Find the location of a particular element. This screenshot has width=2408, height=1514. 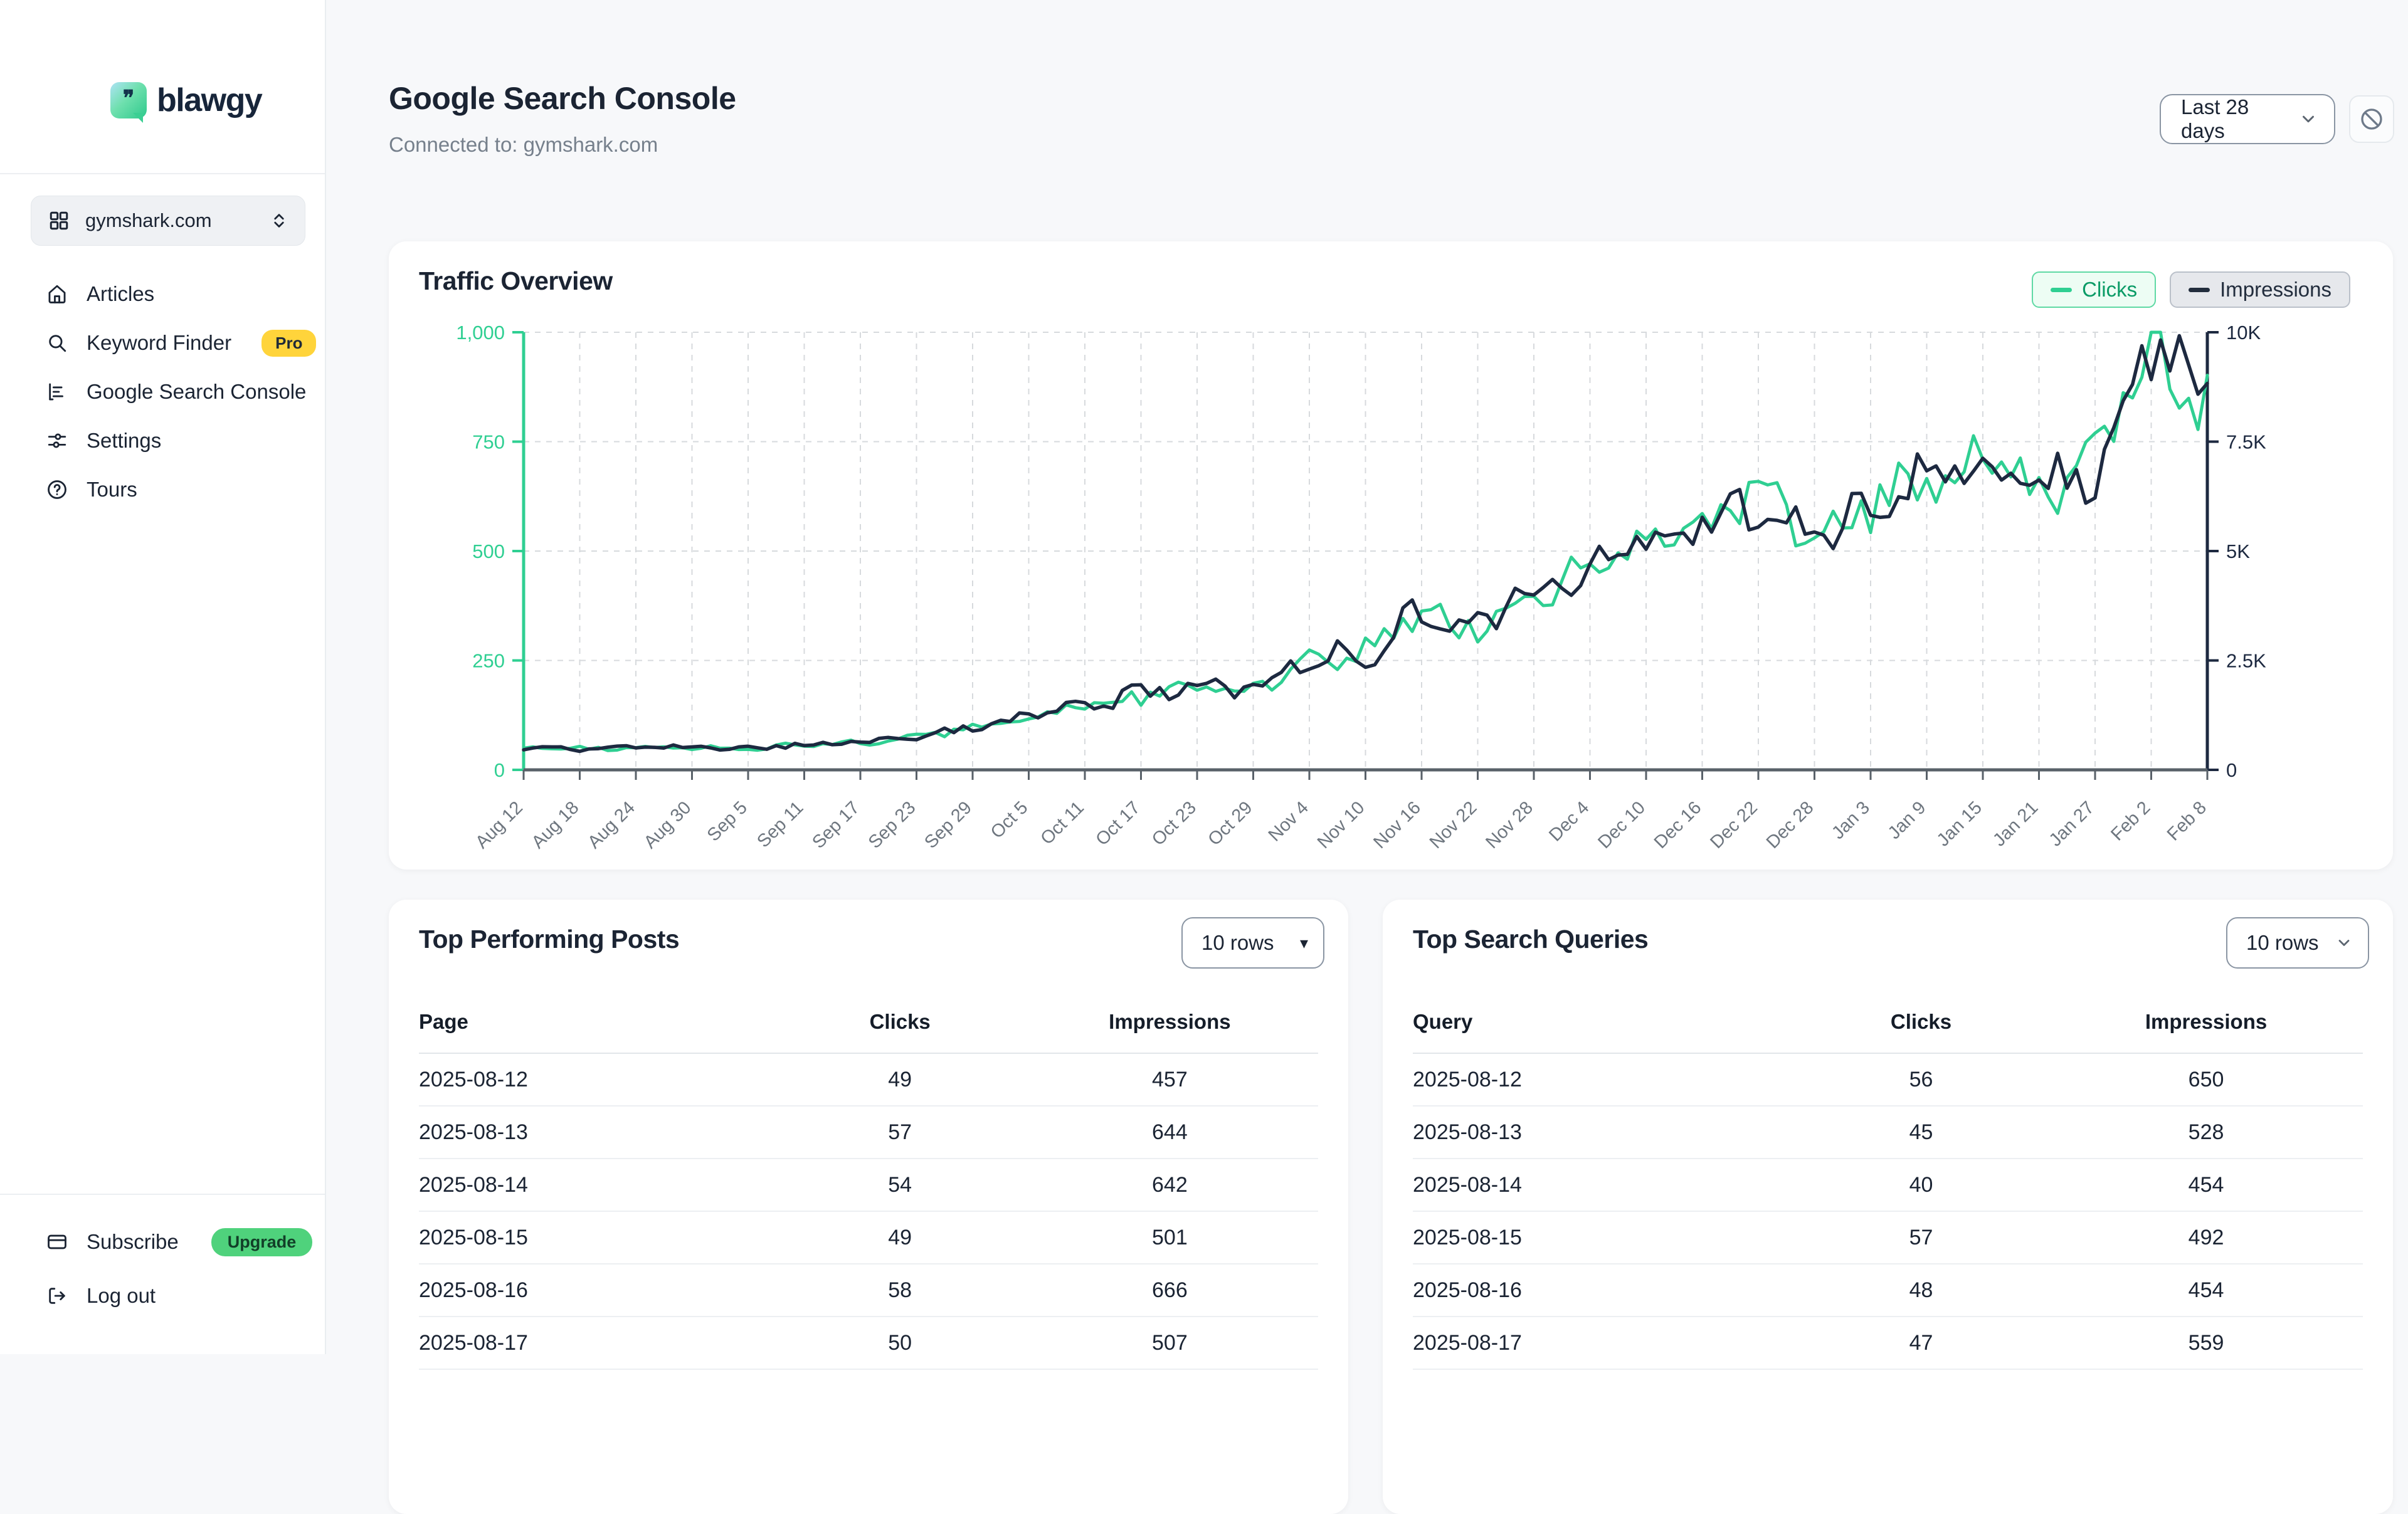

posts-rows-select: 10 rows ▾ is located at coordinates (1252, 943).